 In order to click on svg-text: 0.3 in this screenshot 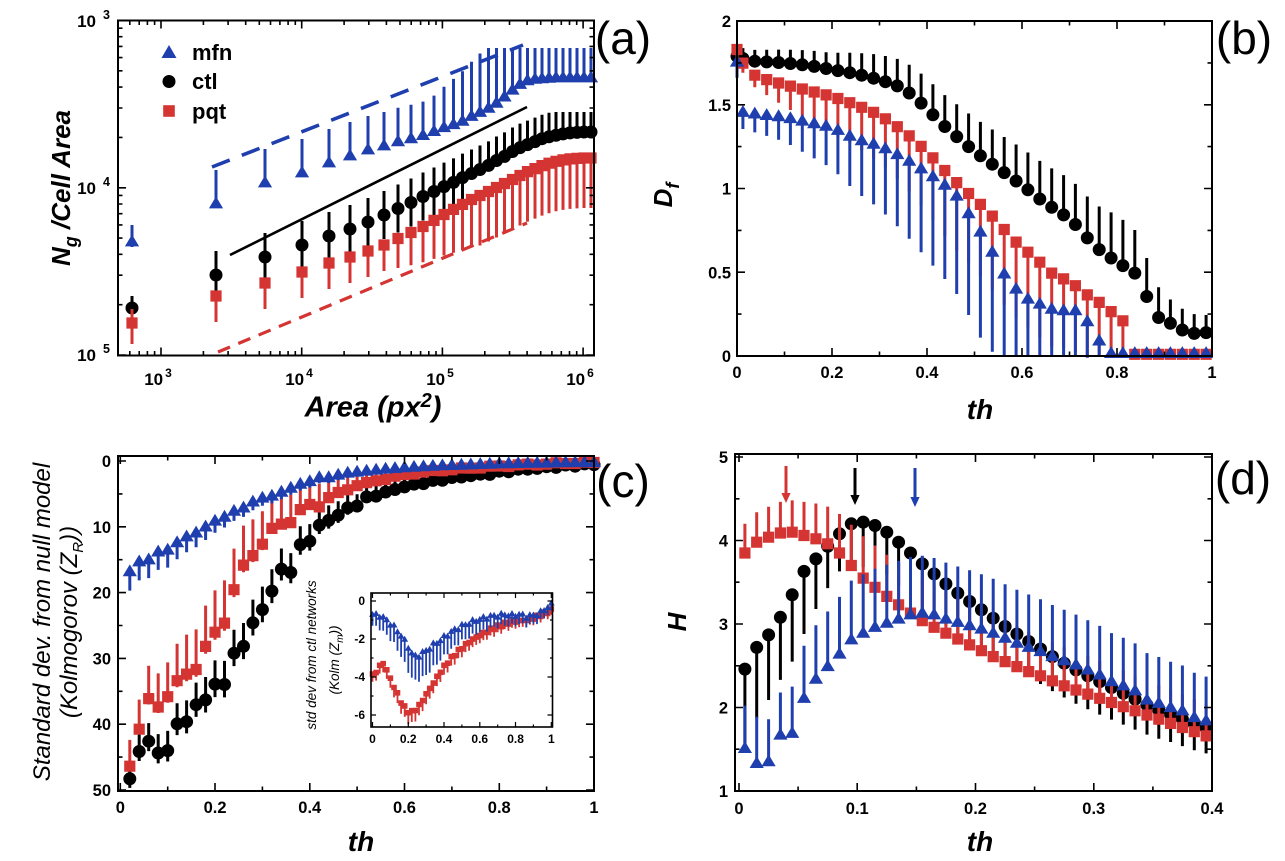, I will do `click(1093, 809)`.